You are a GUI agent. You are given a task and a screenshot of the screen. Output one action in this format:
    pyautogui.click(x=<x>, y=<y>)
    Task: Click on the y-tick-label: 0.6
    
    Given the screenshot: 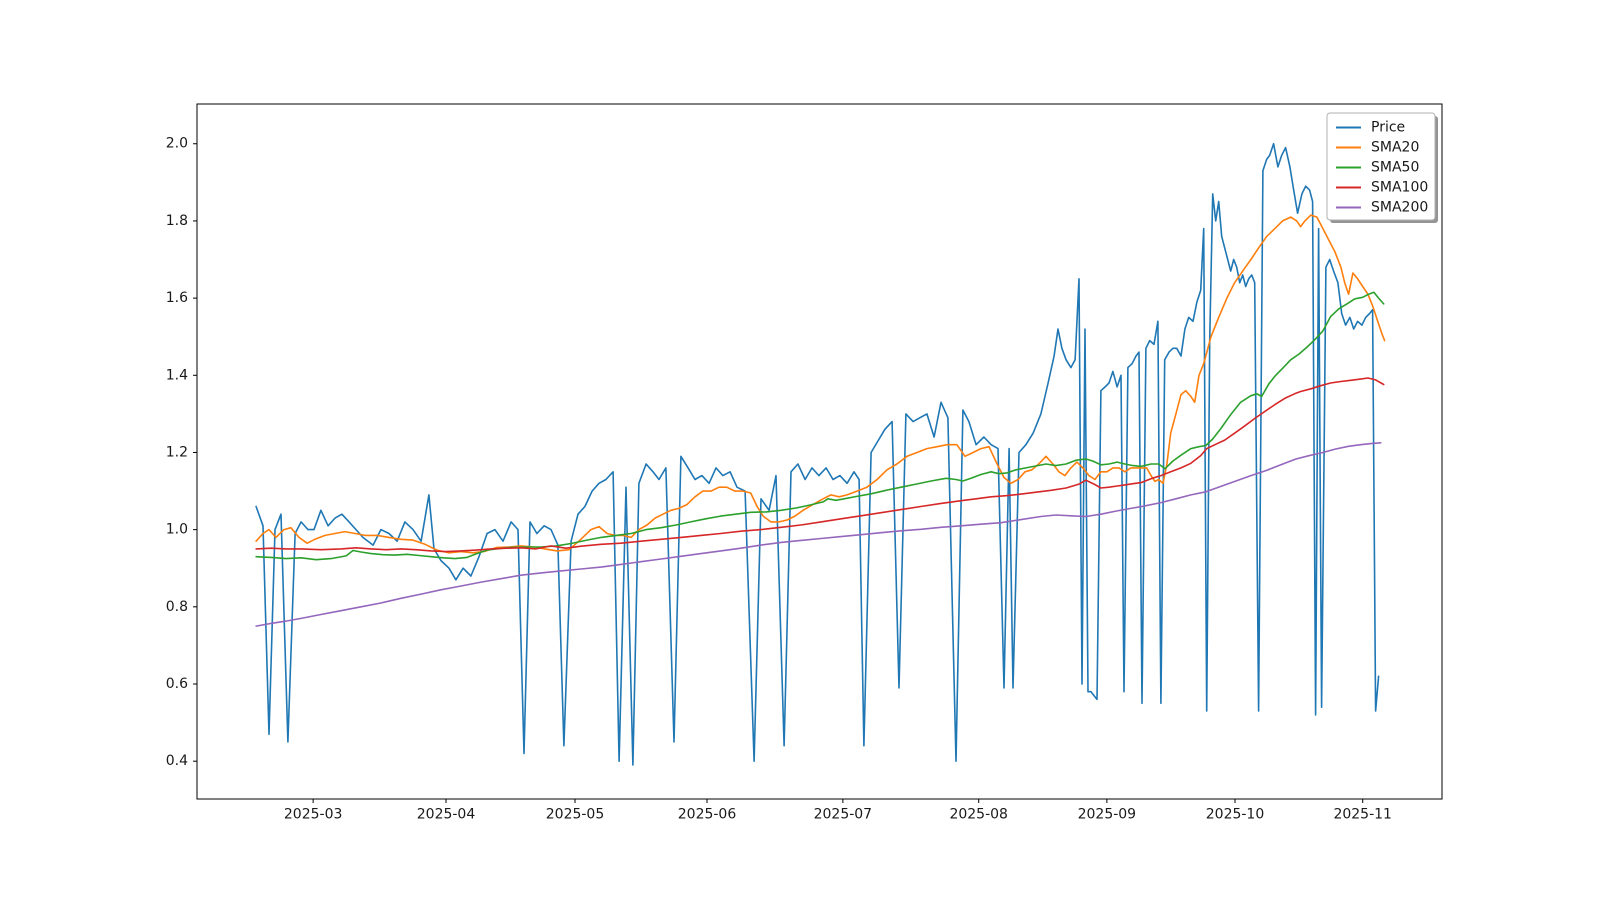 What is the action you would take?
    pyautogui.click(x=177, y=684)
    